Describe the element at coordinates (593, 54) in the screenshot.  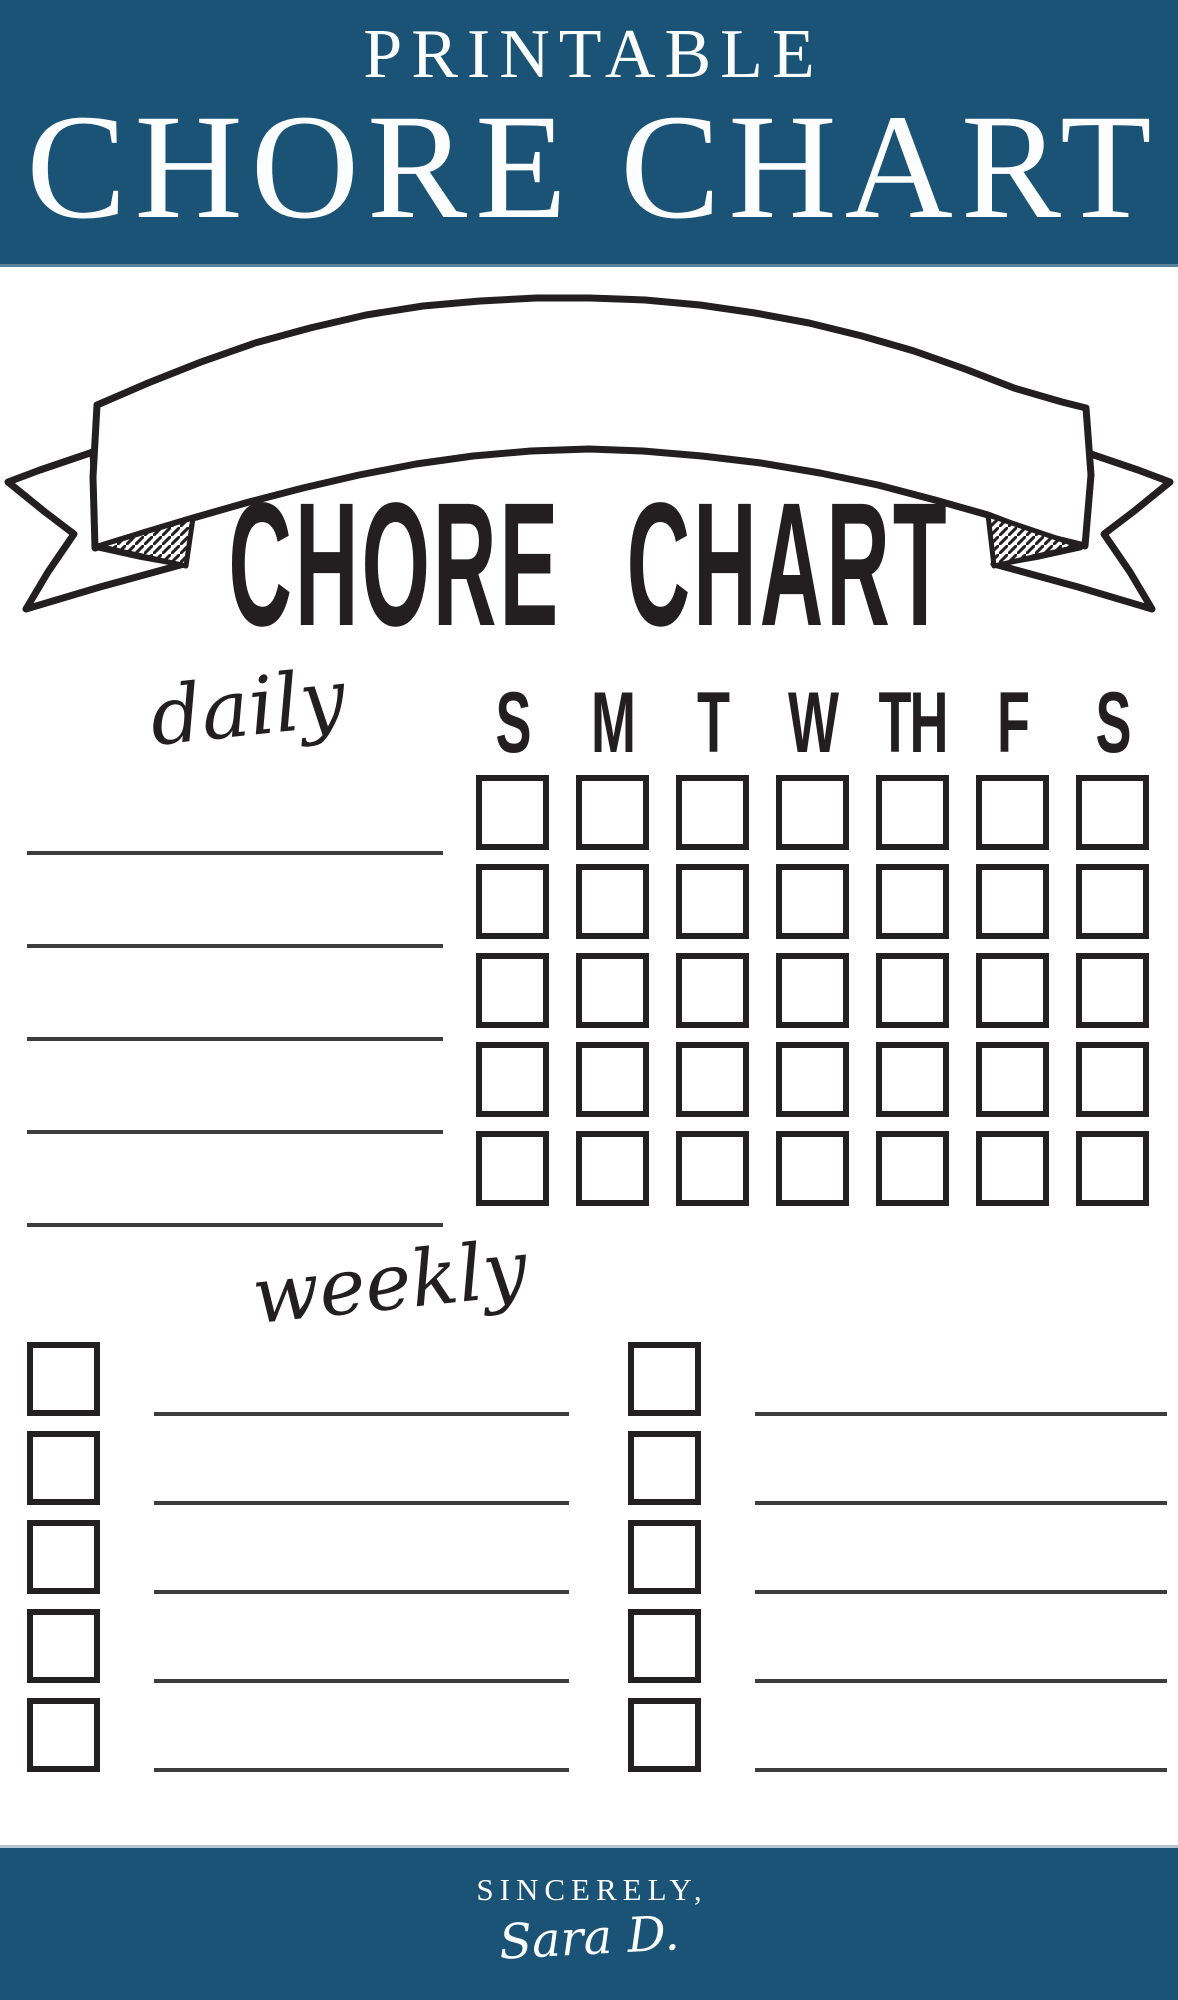
I see `banner-eyebrow: PRINTABLE` at that location.